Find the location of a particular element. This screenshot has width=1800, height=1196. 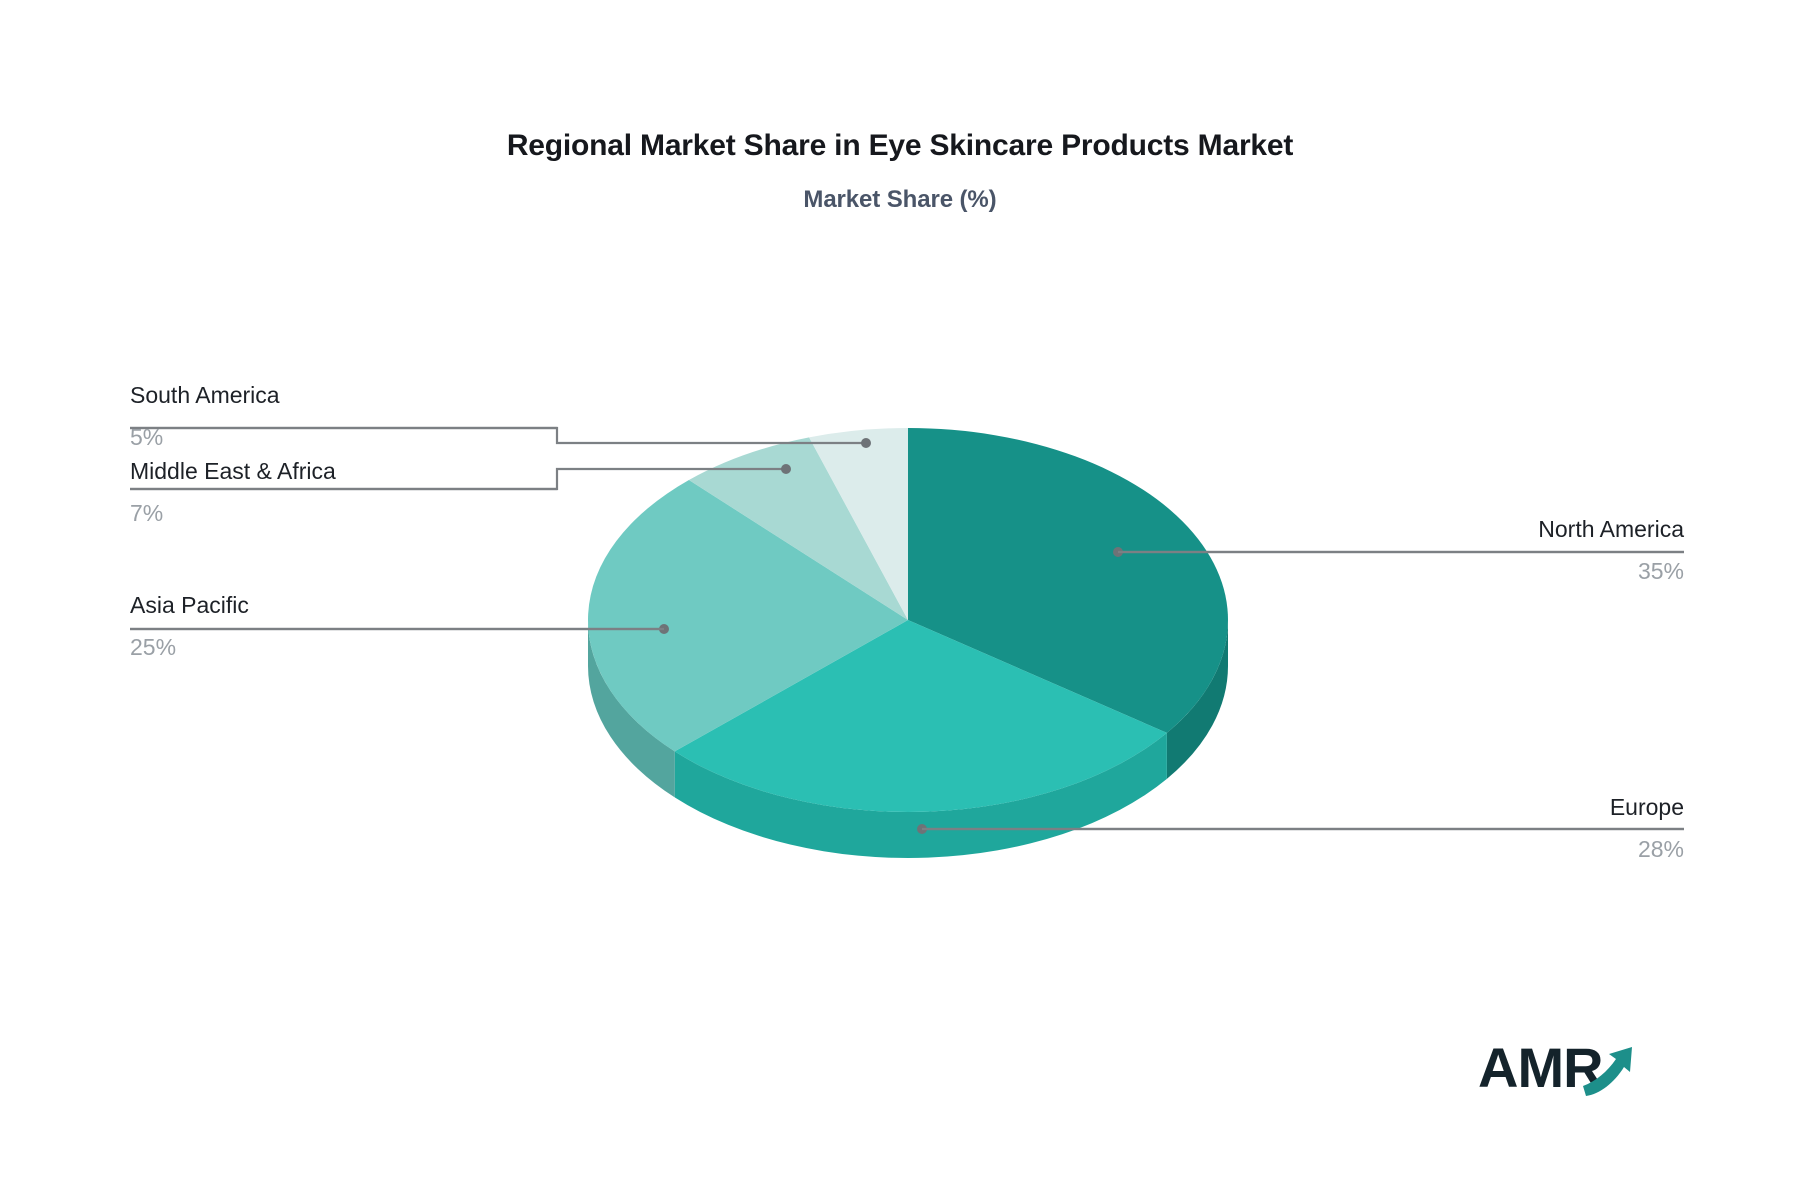

pie-side-asia-pacific is located at coordinates (631, 709).